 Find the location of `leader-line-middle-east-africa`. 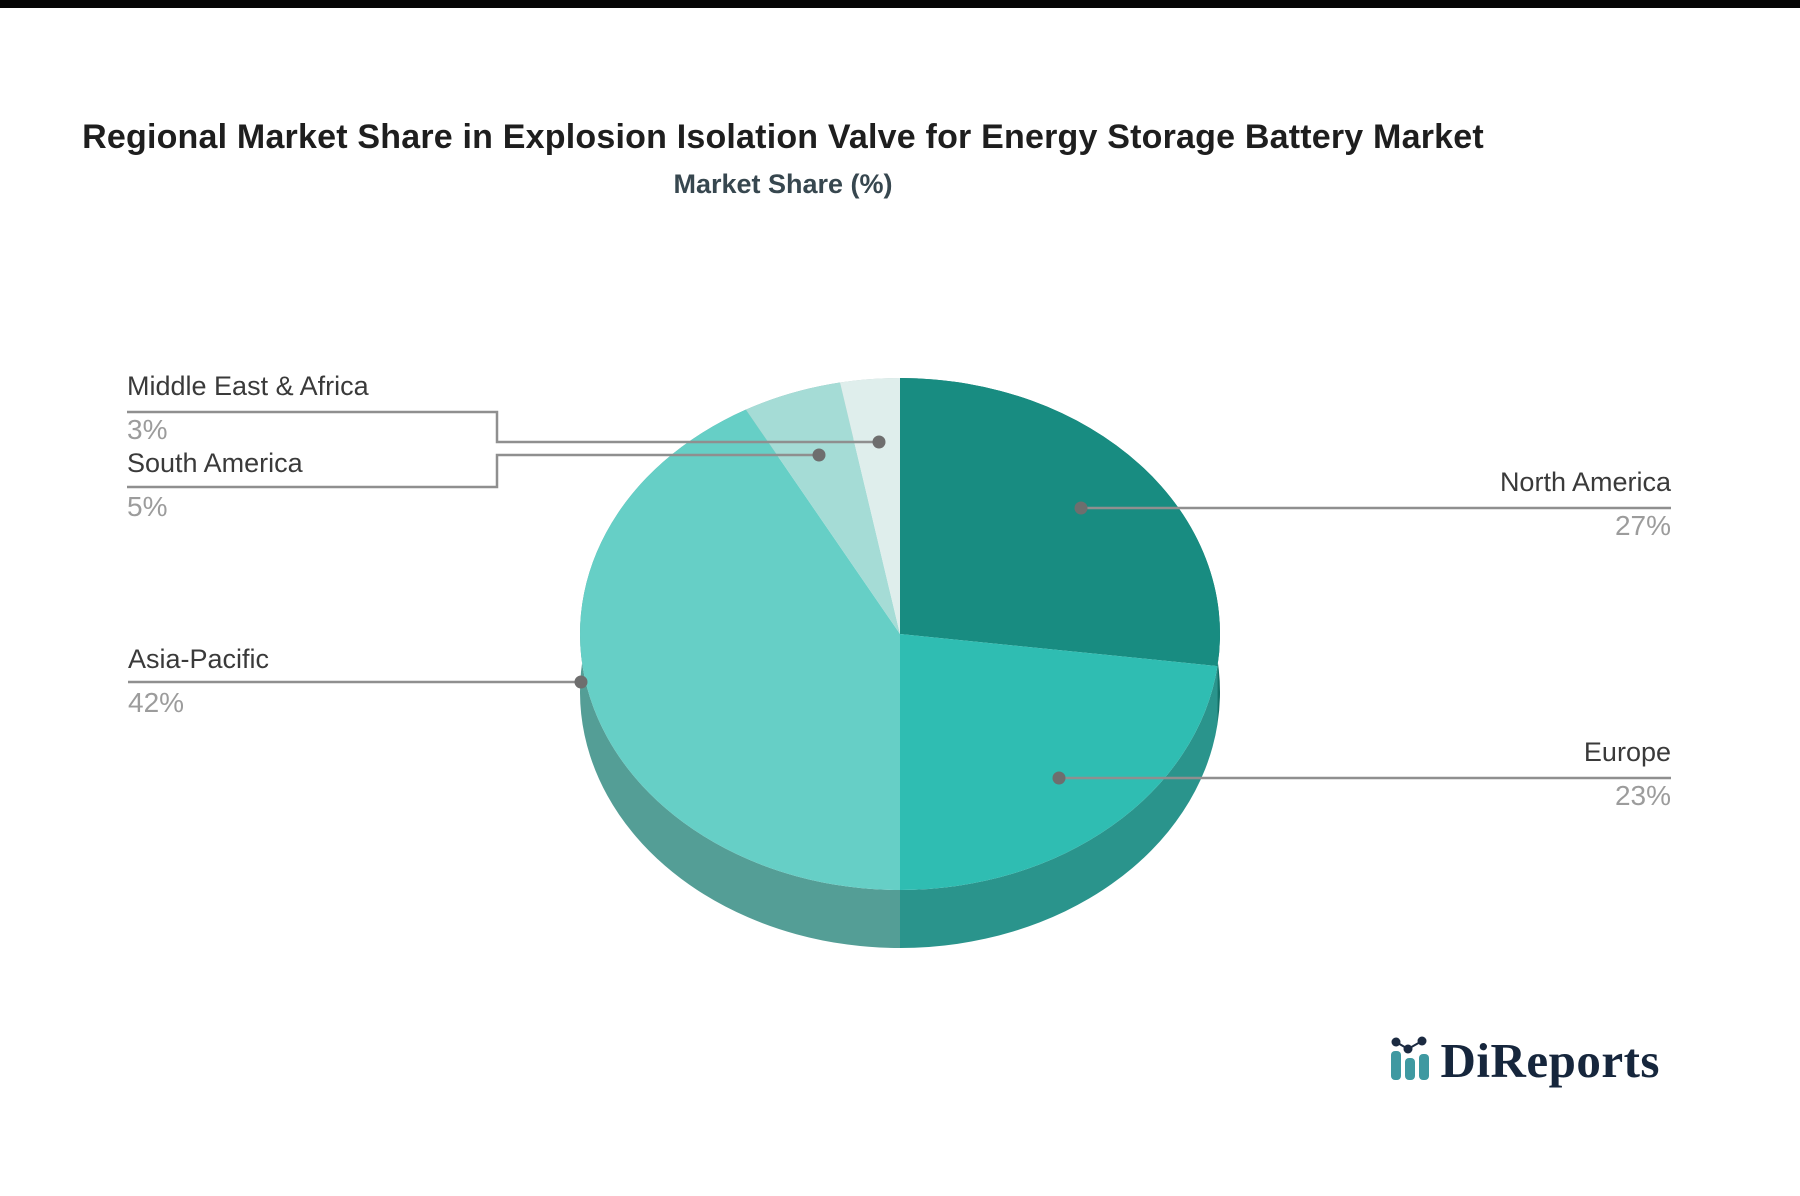

leader-line-middle-east-africa is located at coordinates (503, 427).